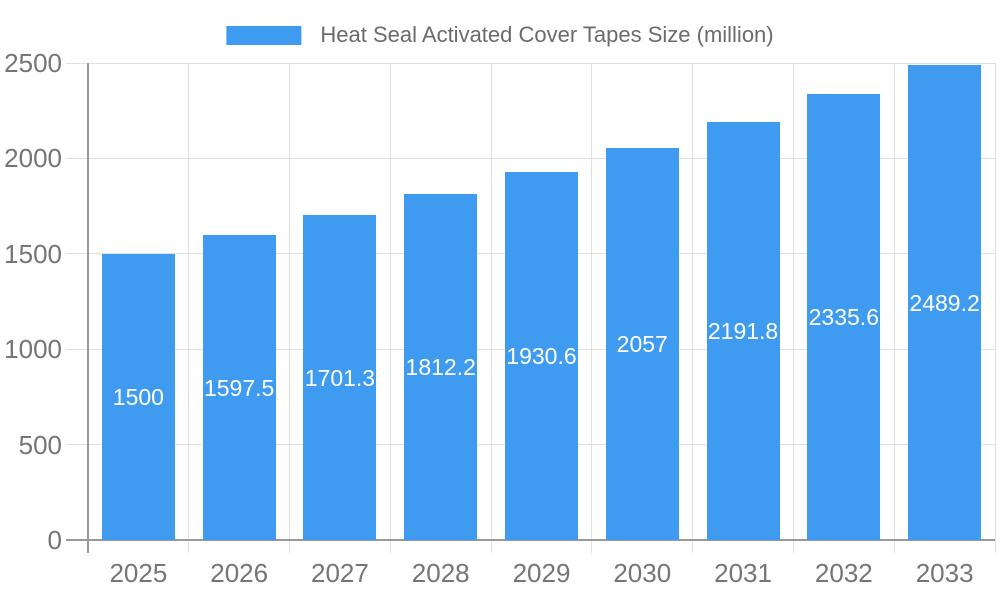 The height and width of the screenshot is (600, 1000). What do you see at coordinates (843, 573) in the screenshot?
I see `x-axis-tick-label: 2032` at bounding box center [843, 573].